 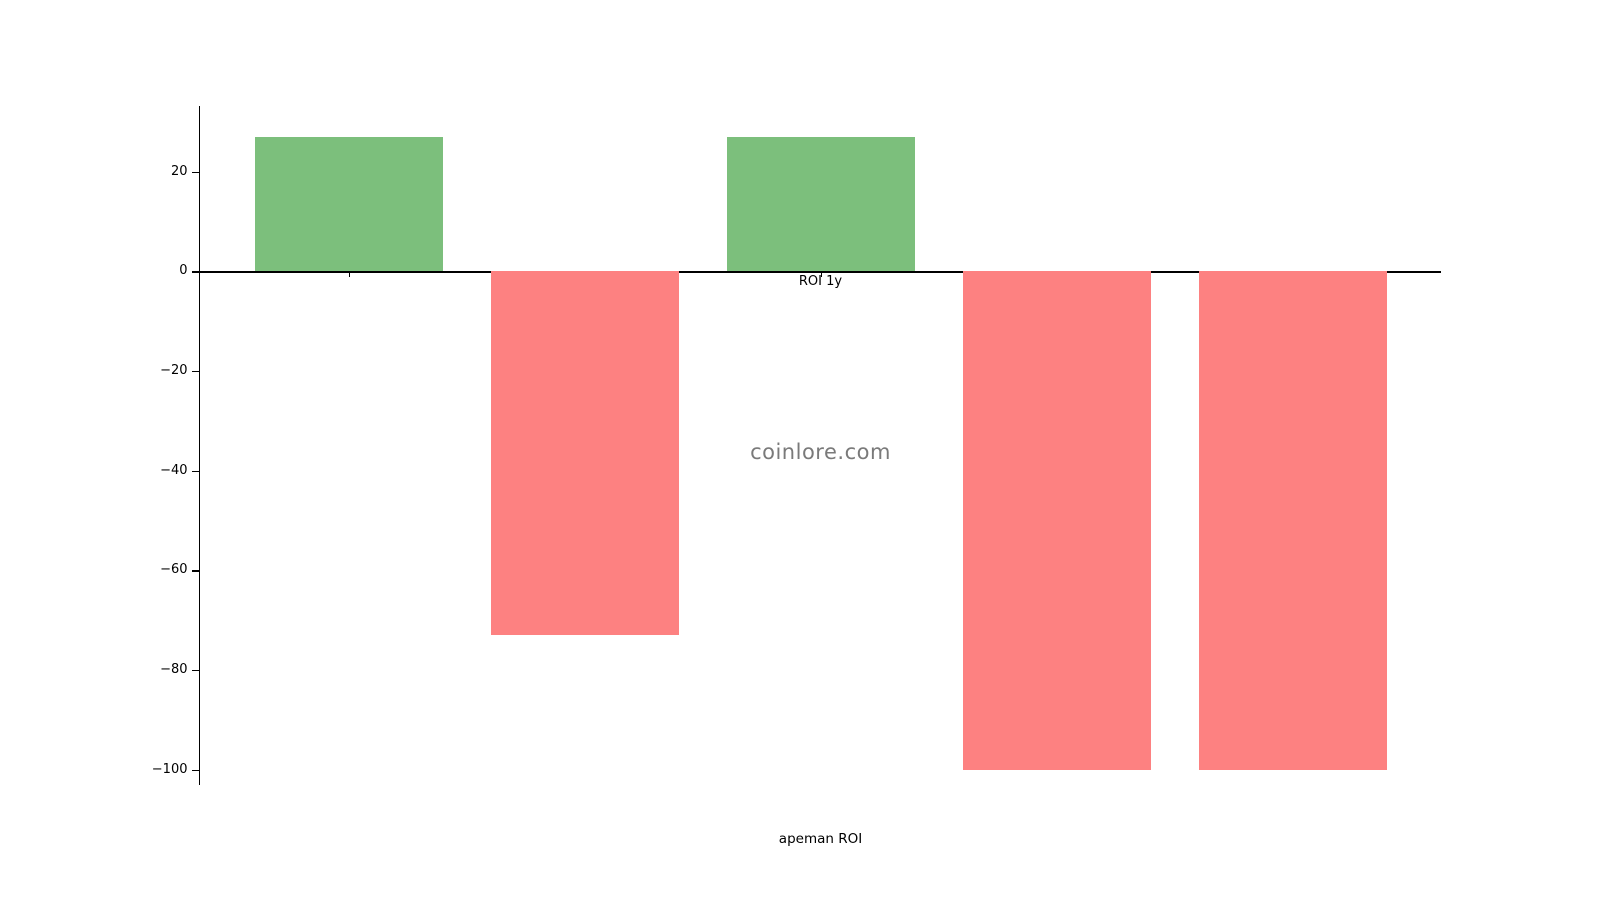 What do you see at coordinates (820, 452) in the screenshot?
I see `watermark: coinlore.com` at bounding box center [820, 452].